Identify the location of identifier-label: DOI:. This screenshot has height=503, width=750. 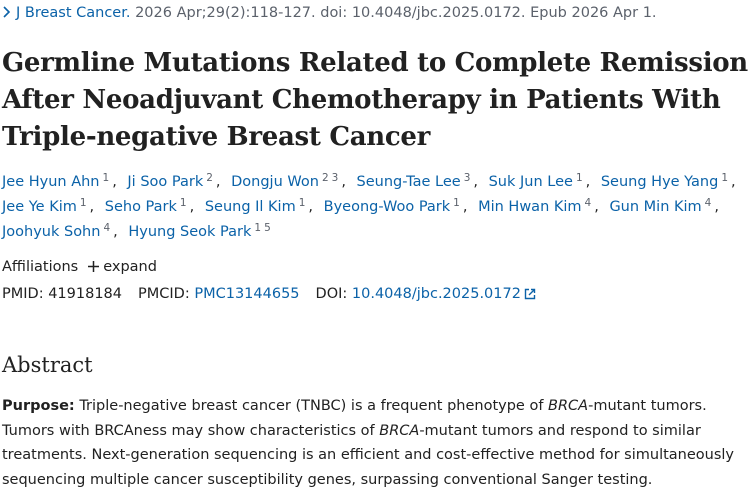
(331, 294).